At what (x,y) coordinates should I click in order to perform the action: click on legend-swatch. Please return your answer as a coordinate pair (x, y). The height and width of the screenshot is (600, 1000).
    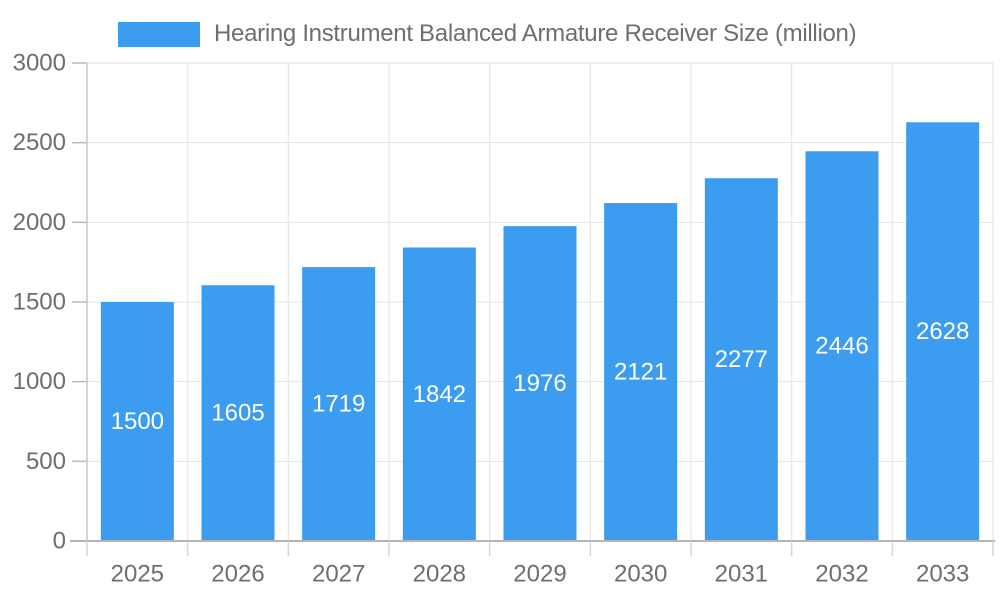
    Looking at the image, I should click on (159, 34).